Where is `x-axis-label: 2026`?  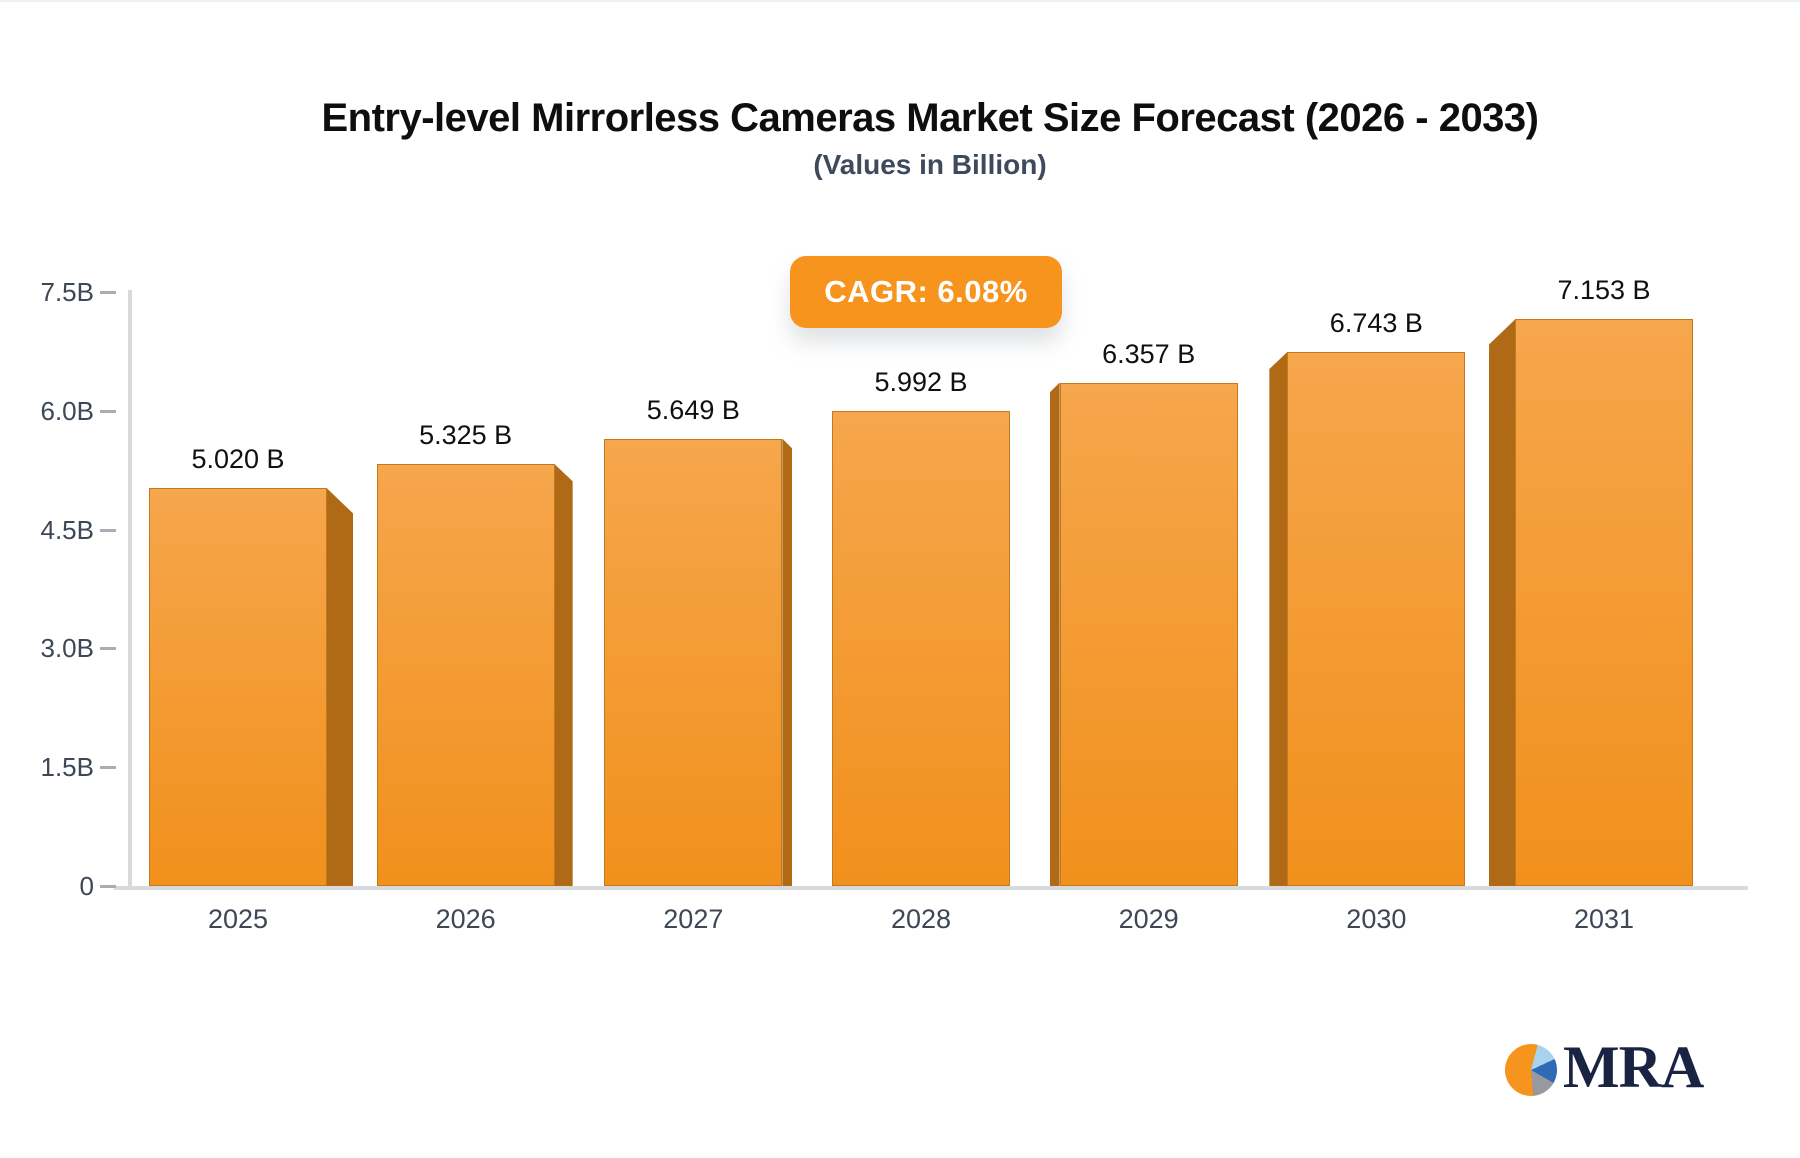 x-axis-label: 2026 is located at coordinates (465, 919).